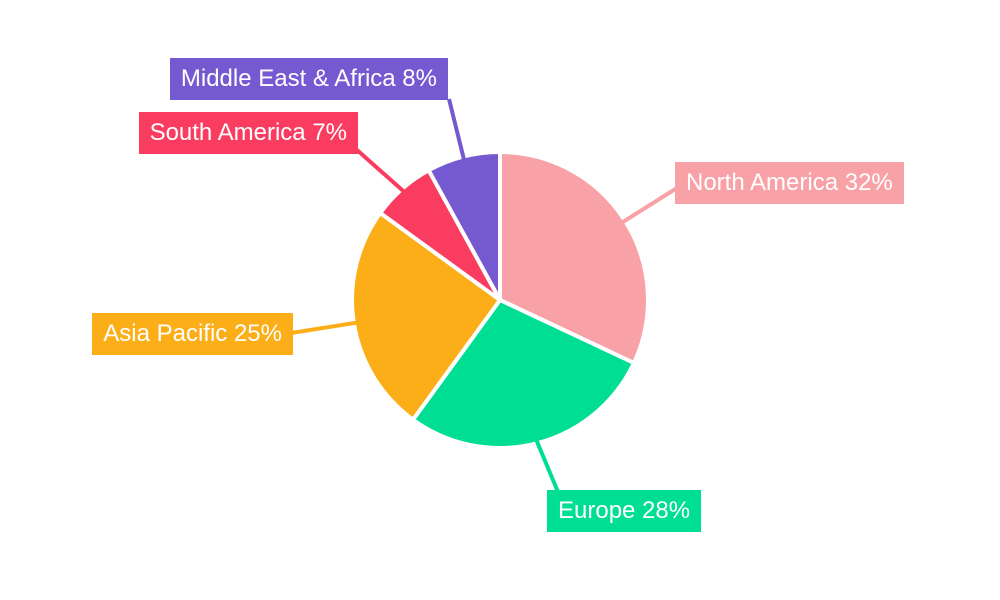 Image resolution: width=1000 pixels, height=600 pixels. I want to click on pie-label-text: Europe 28%, so click(624, 510).